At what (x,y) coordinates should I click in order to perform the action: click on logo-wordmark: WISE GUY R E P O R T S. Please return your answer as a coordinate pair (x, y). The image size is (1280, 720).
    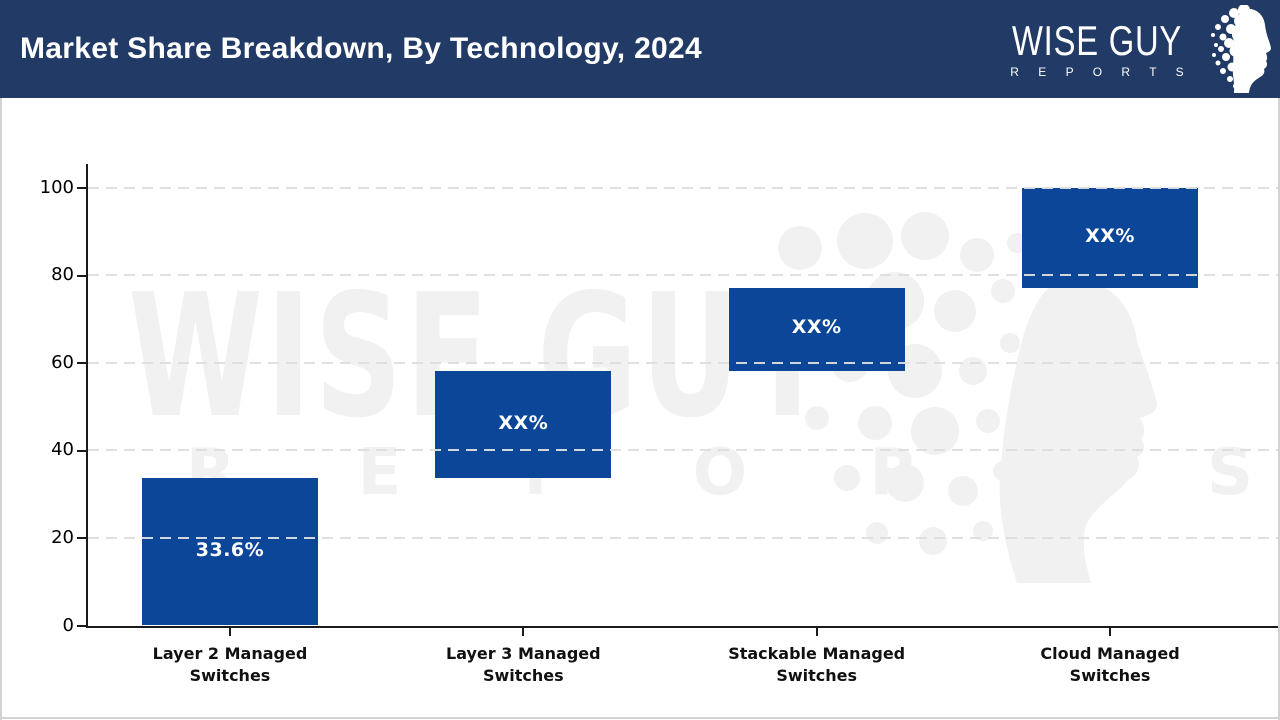
    Looking at the image, I should click on (1097, 48).